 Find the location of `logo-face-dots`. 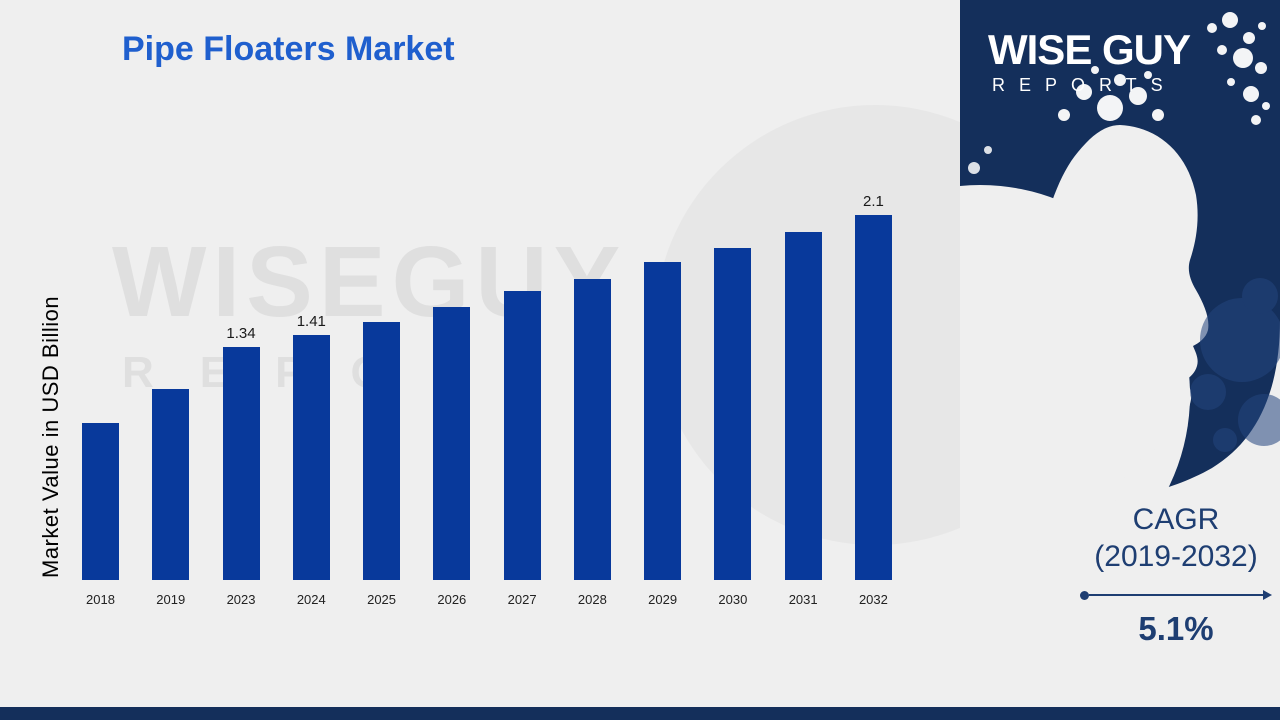

logo-face-dots is located at coordinates (1238, 68).